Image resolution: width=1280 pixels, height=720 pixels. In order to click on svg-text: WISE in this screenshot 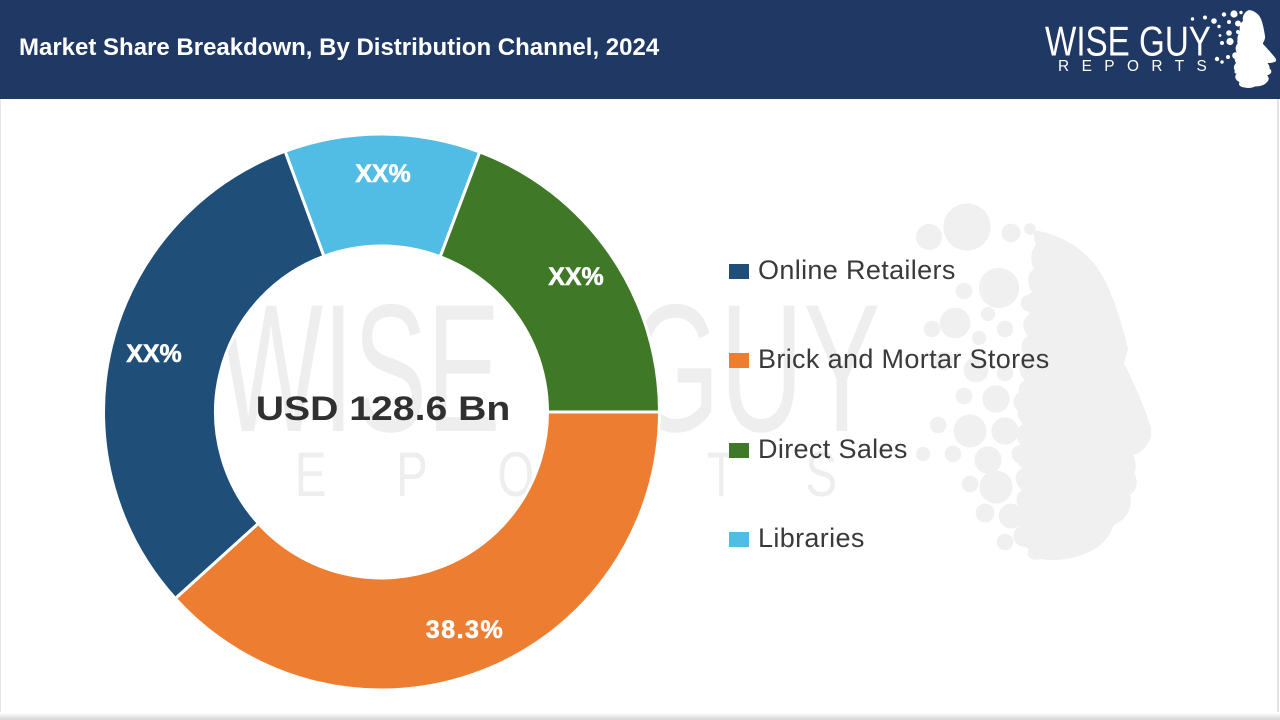, I will do `click(359, 367)`.